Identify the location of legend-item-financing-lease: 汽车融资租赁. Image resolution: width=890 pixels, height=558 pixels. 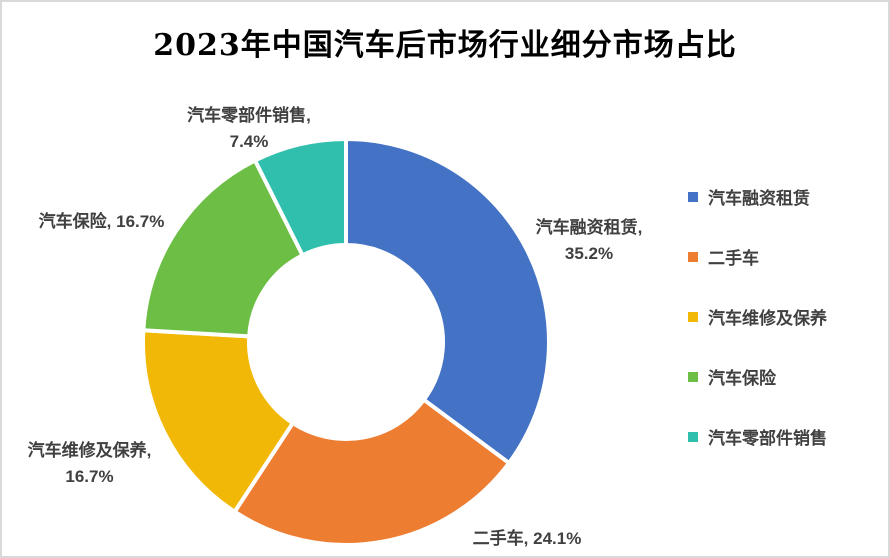
(757, 196).